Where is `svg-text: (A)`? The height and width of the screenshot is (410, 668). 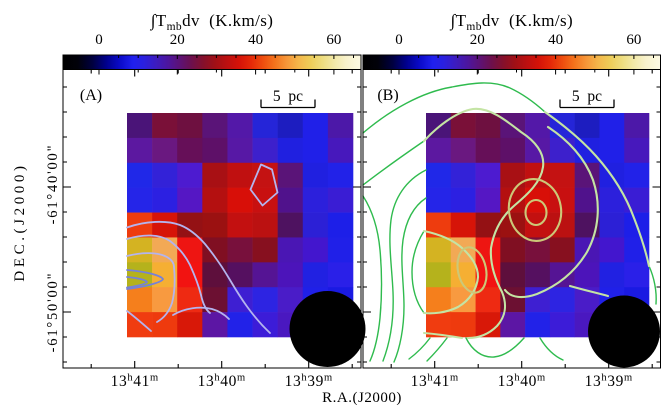
svg-text: (A) is located at coordinates (91, 95).